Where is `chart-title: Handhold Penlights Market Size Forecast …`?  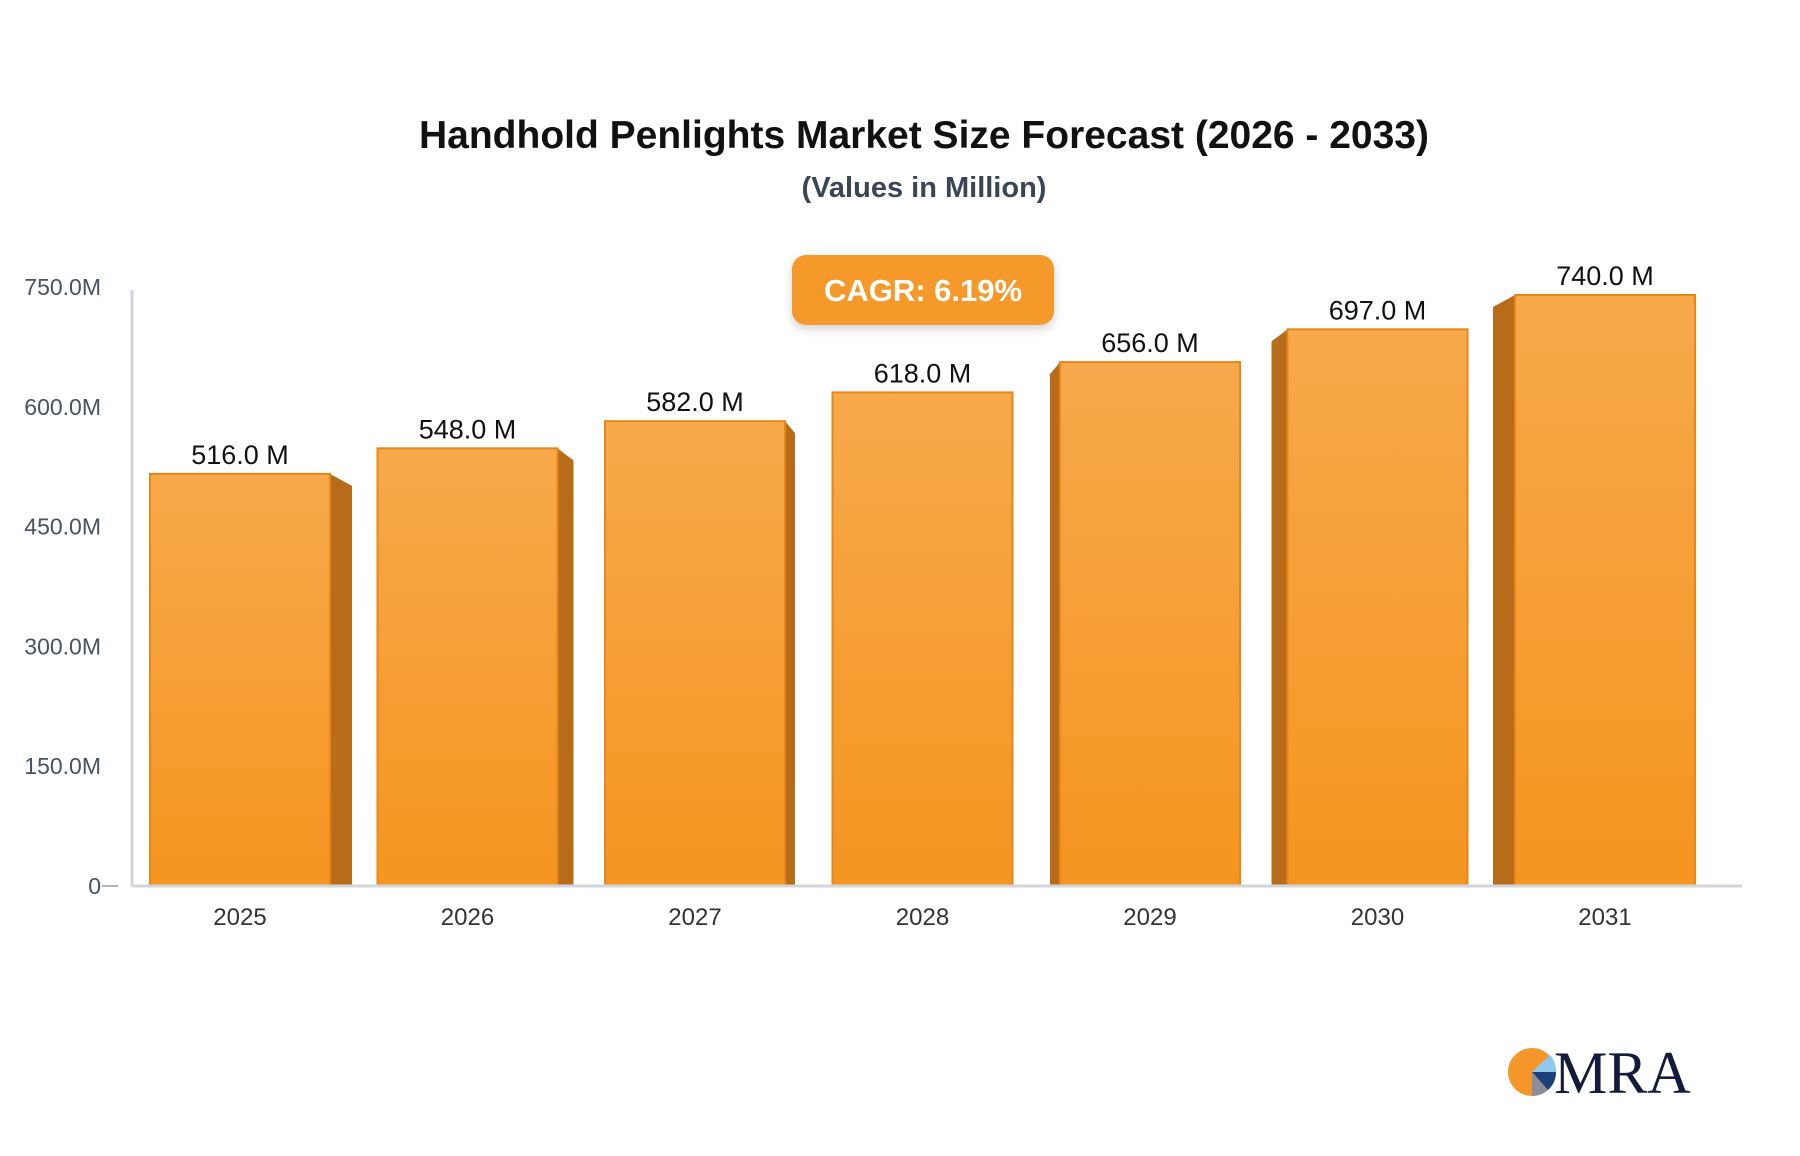 chart-title: Handhold Penlights Market Size Forecast … is located at coordinates (924, 135).